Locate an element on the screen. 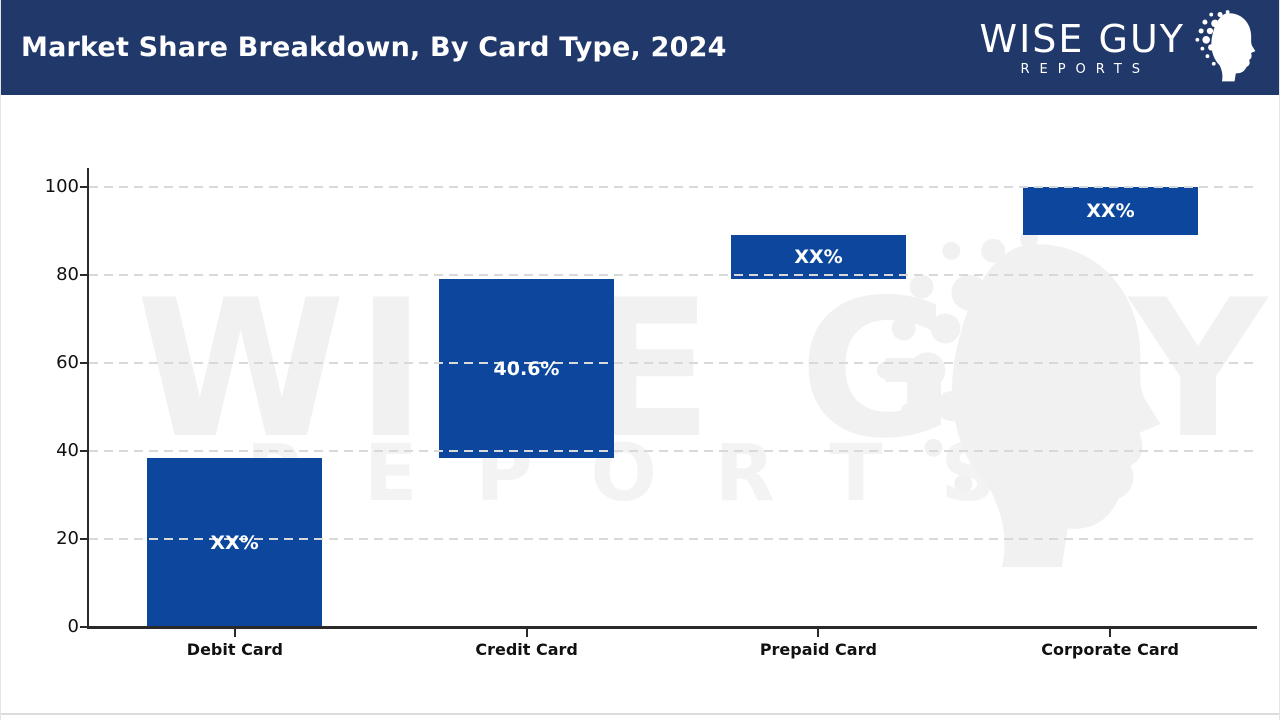  y-tick-label-20: 20 is located at coordinates (67, 538).